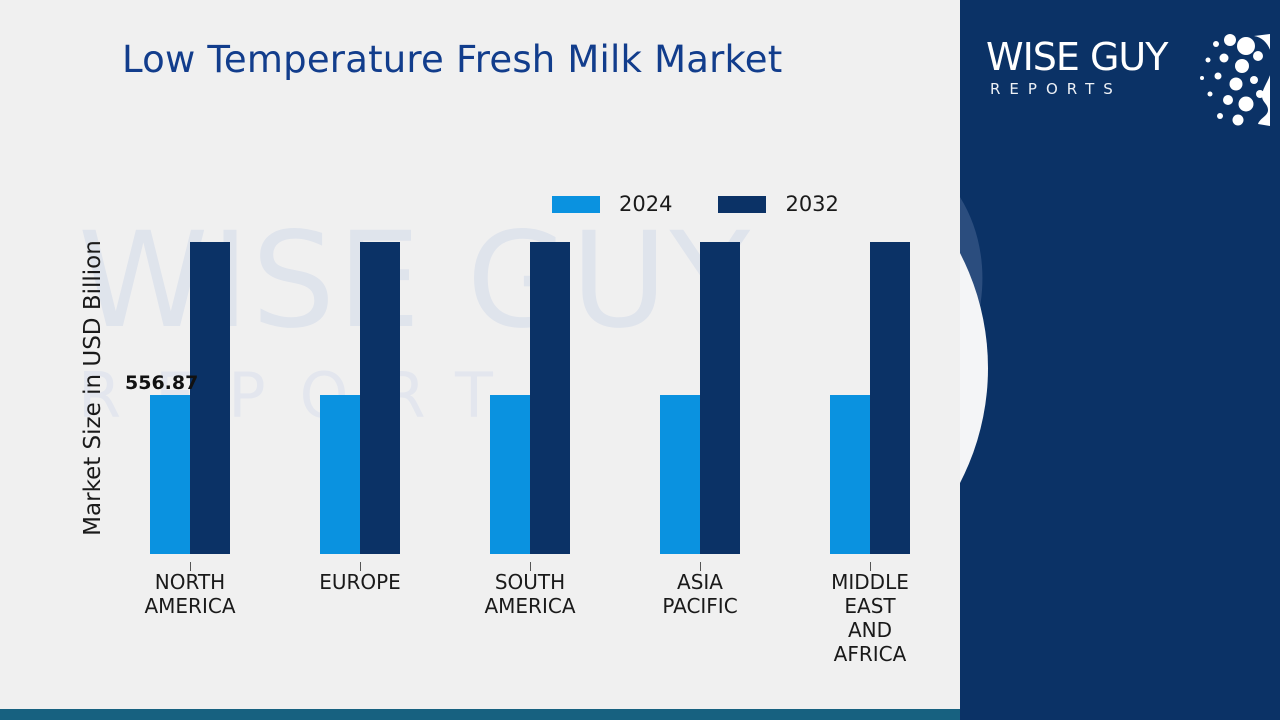 Image resolution: width=1280 pixels, height=720 pixels. Describe the element at coordinates (612, 204) in the screenshot. I see `legend-item-2024: 2024` at that location.